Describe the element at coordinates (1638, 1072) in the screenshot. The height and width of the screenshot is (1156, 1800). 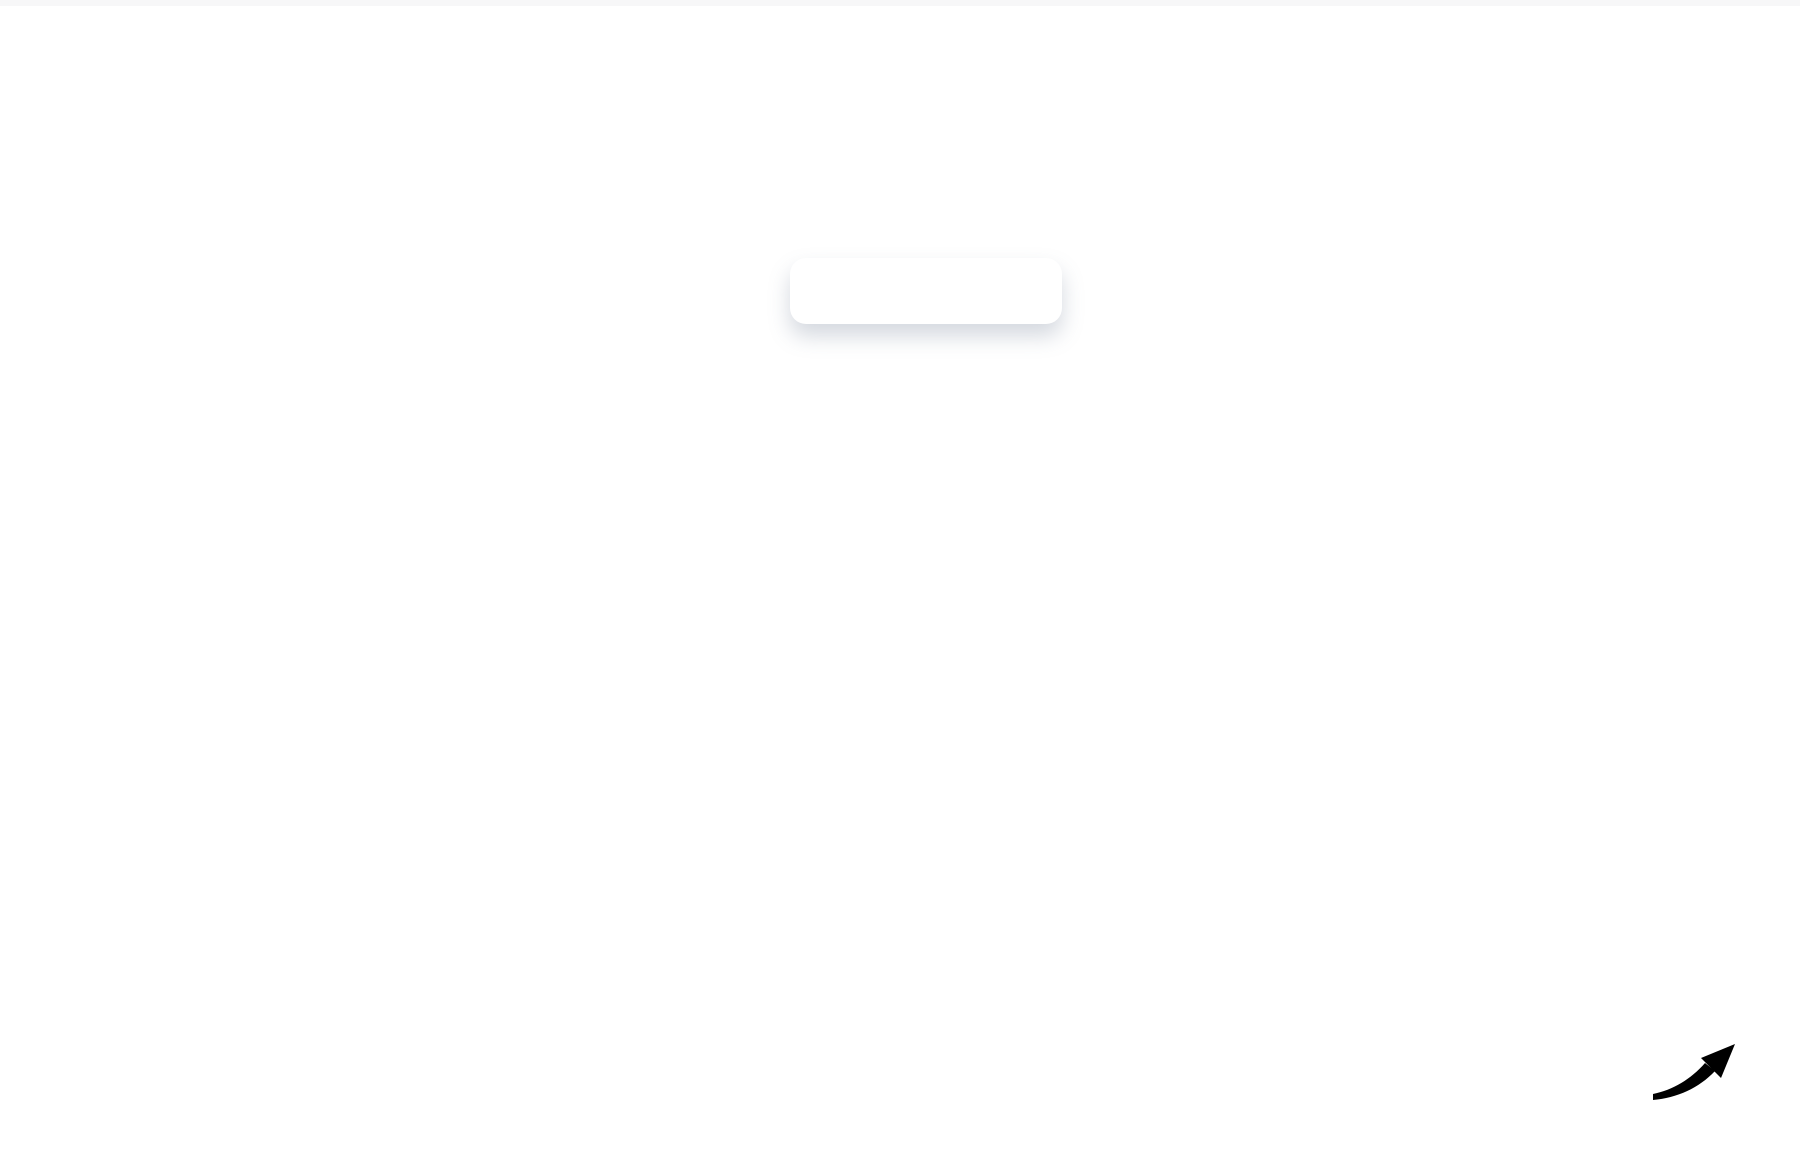
I see `amr-logo` at that location.